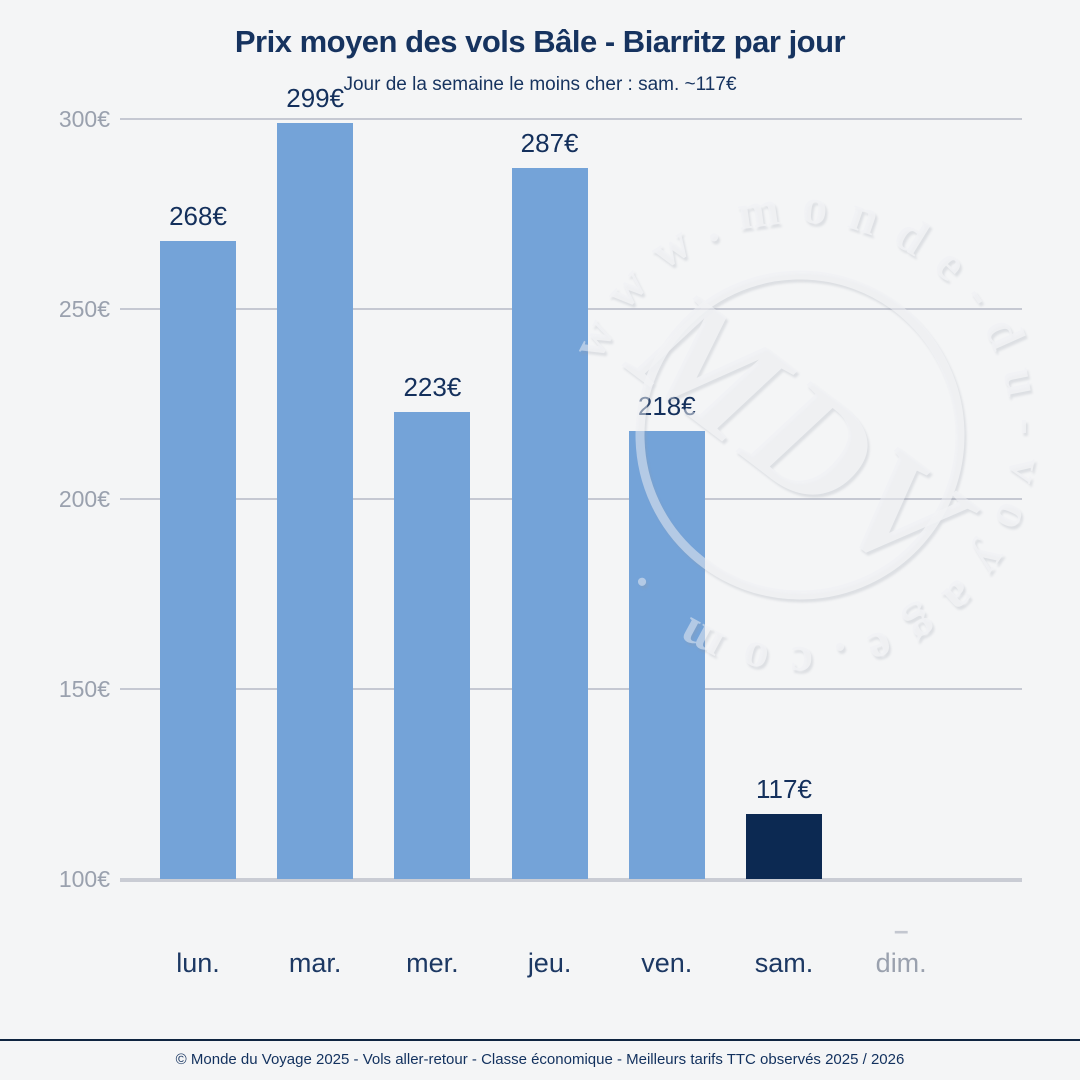 The image size is (1080, 1080). Describe the element at coordinates (198, 215) in the screenshot. I see `bar-value-lun: 268€` at that location.